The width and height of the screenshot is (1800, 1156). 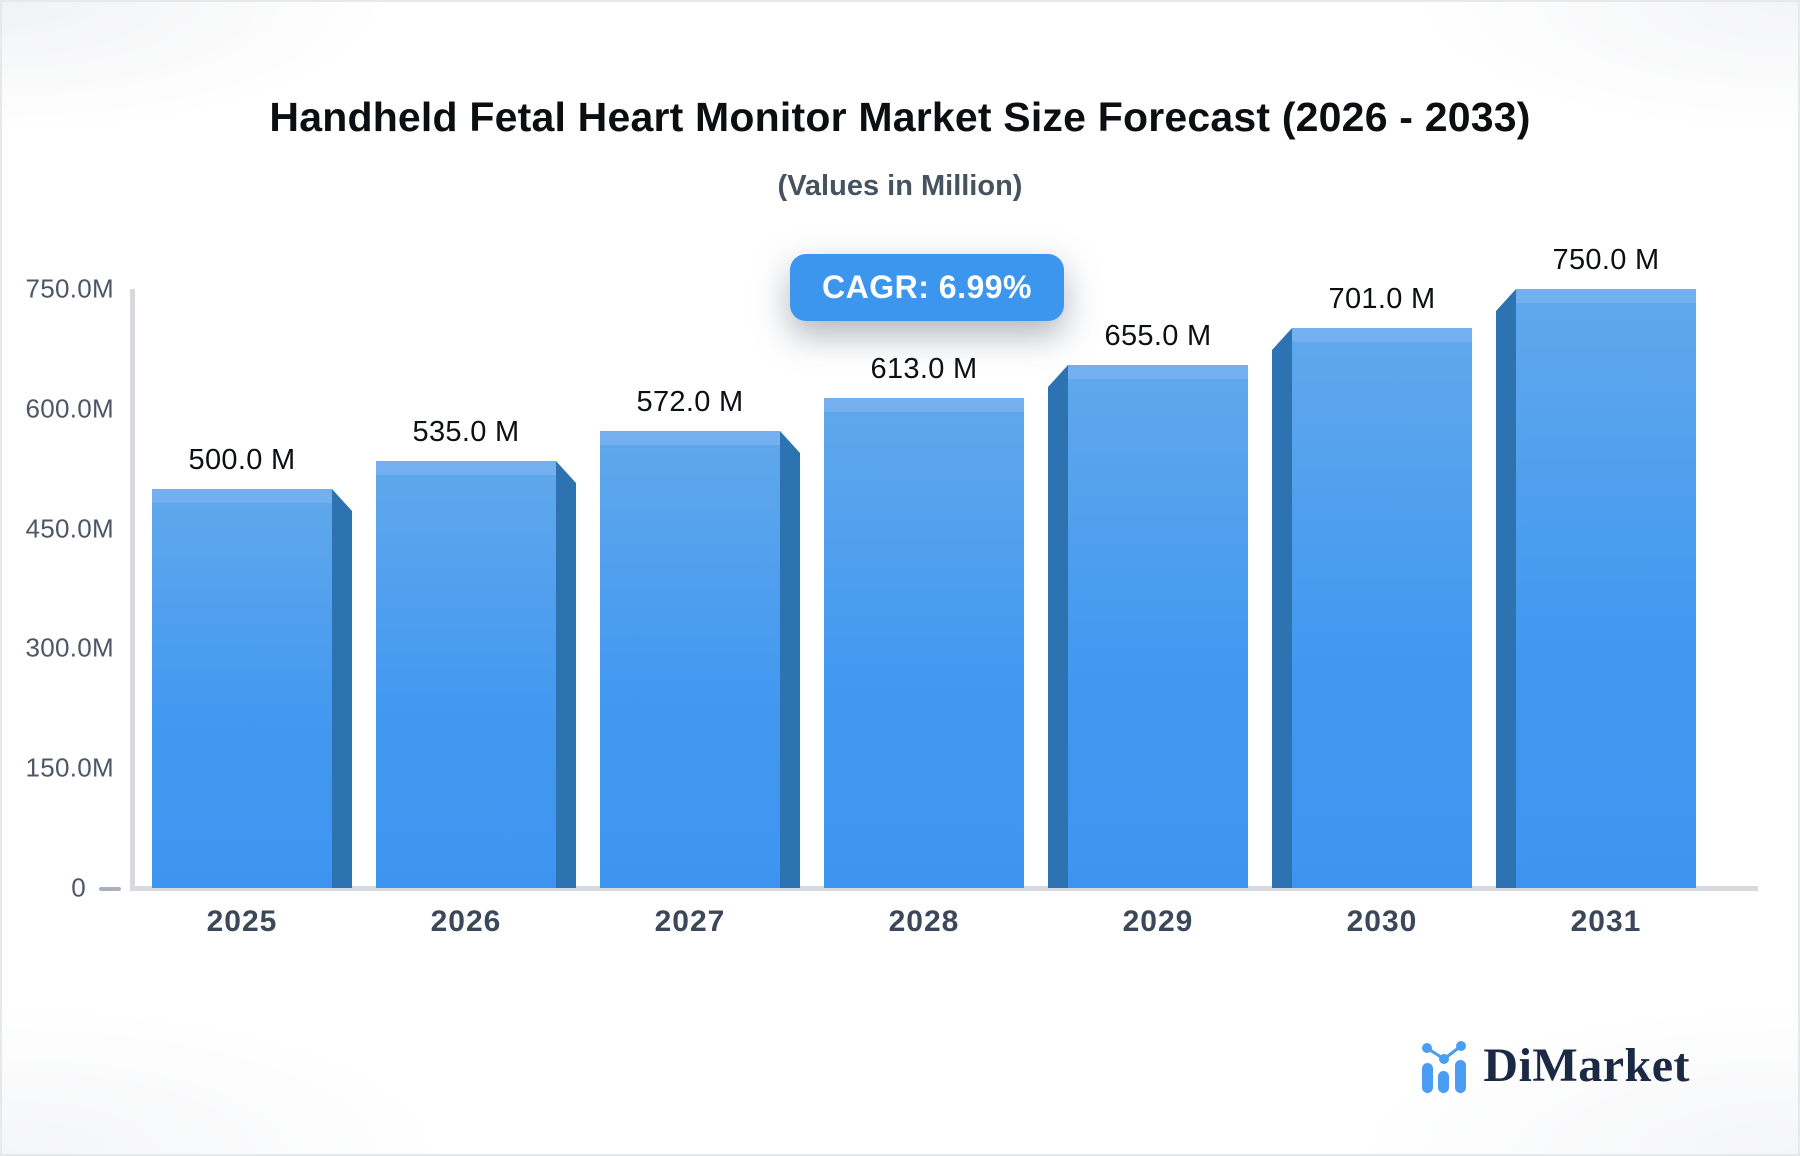 I want to click on y-axis-tick-150.0M: 150.0M, so click(x=69, y=767).